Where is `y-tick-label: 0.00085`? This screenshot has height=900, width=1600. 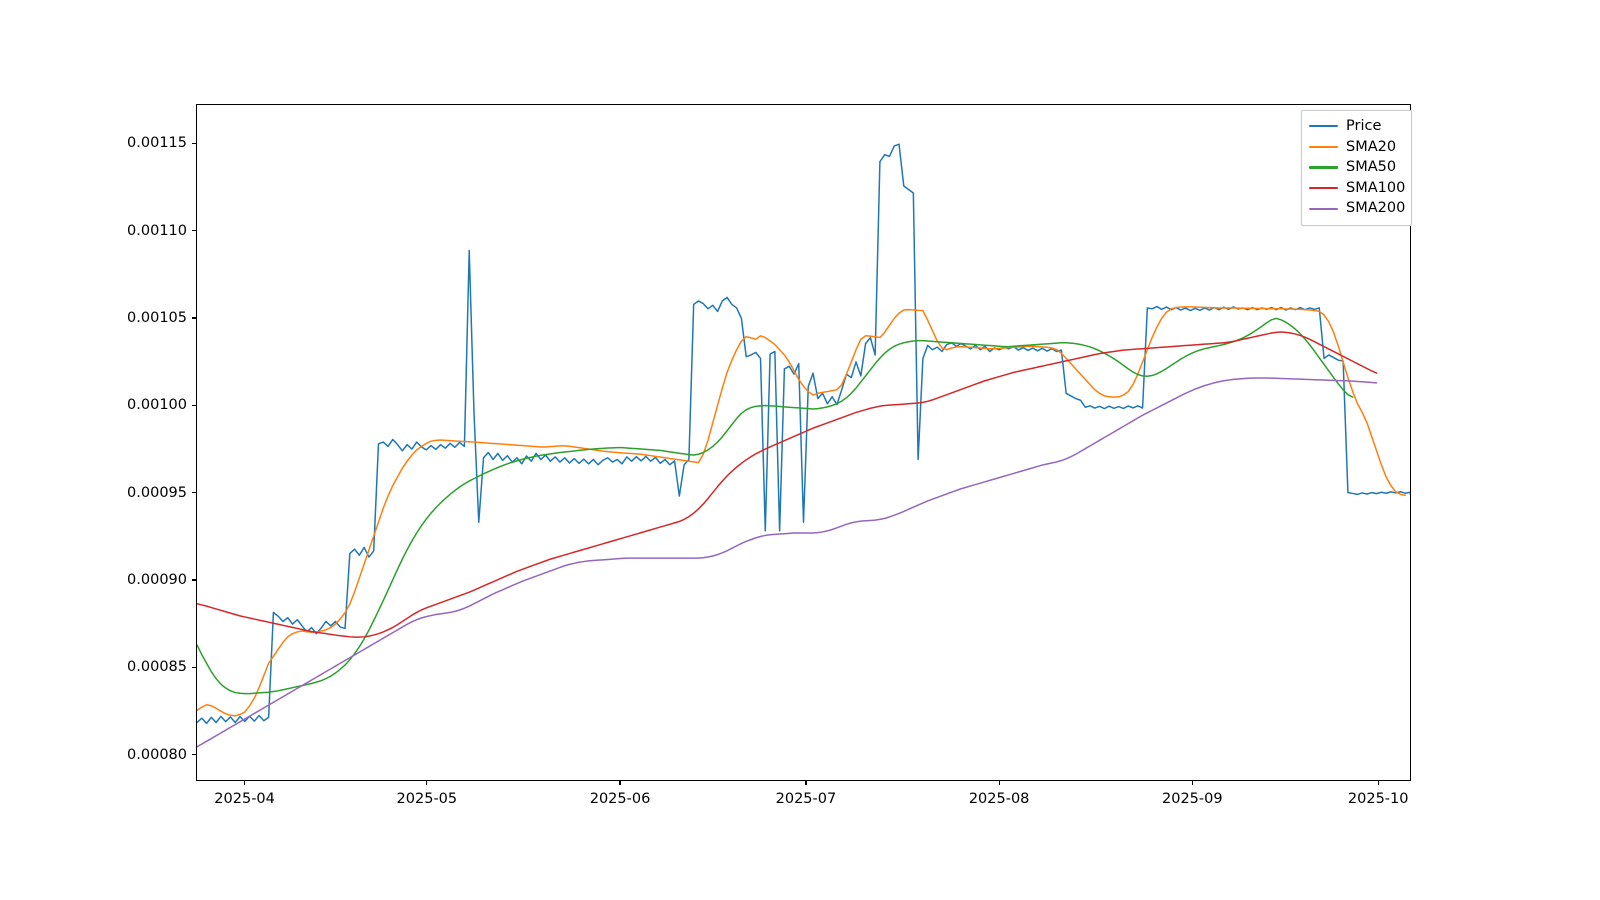
y-tick-label: 0.00085 is located at coordinates (157, 667).